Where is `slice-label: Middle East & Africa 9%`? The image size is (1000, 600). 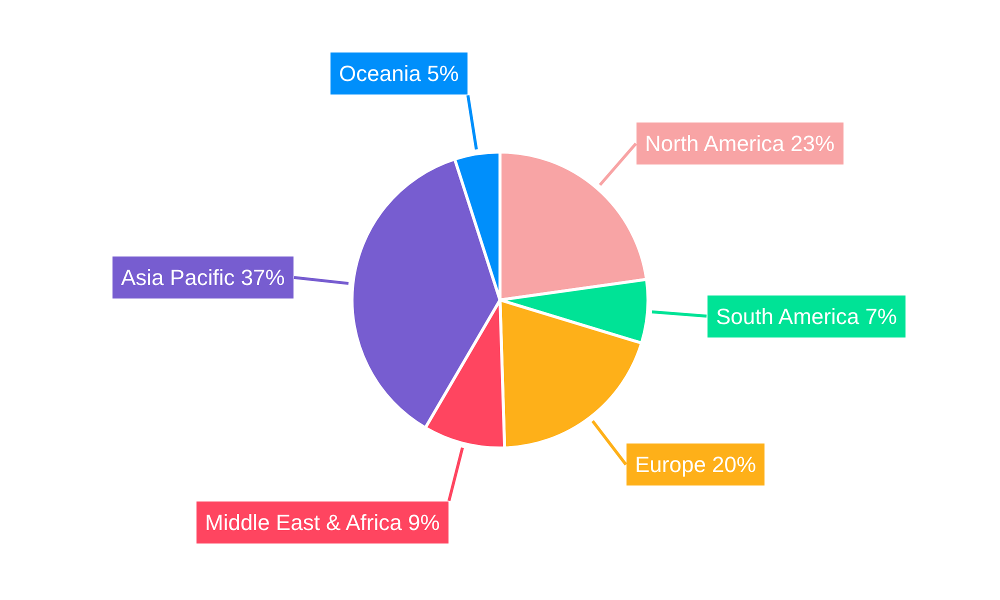 slice-label: Middle East & Africa 9% is located at coordinates (322, 522).